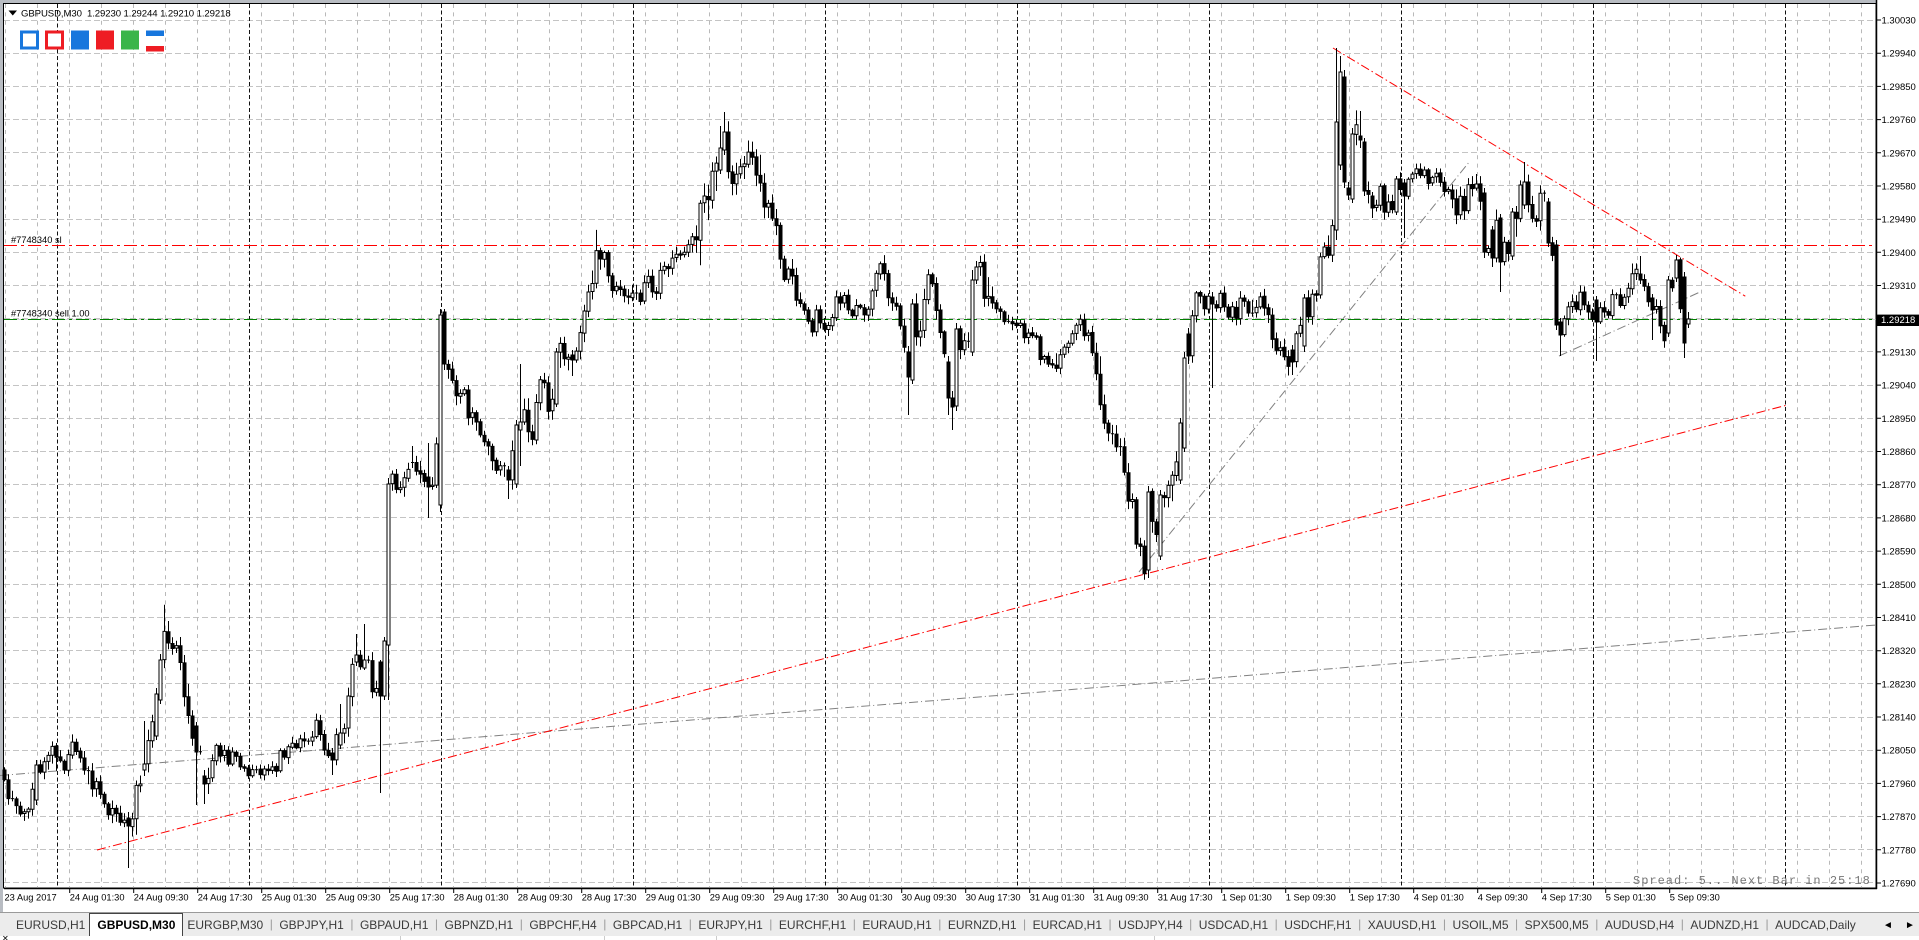  Describe the element at coordinates (1439, 898) in the screenshot. I see `svg-text: 4 Sep 01:30` at that location.